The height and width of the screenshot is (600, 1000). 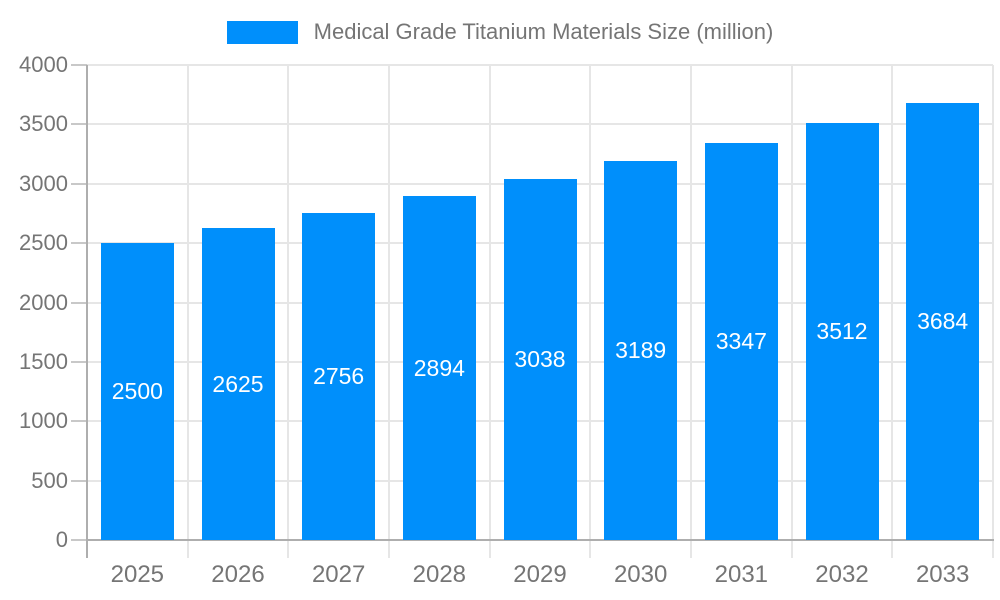 I want to click on bar-value-label: 3038, so click(x=540, y=359).